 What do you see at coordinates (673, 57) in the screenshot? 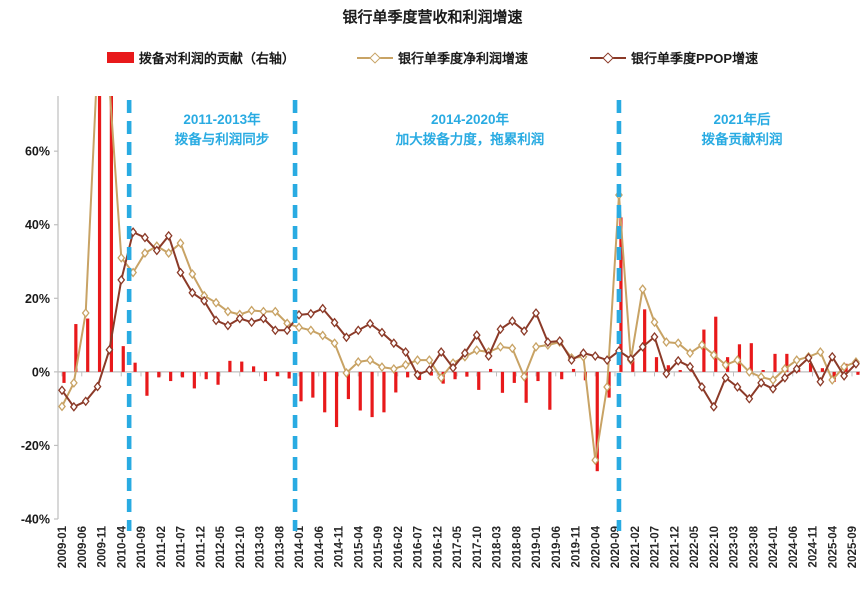
I see `legend-item-ppop: 银行单季度PPOP增速` at bounding box center [673, 57].